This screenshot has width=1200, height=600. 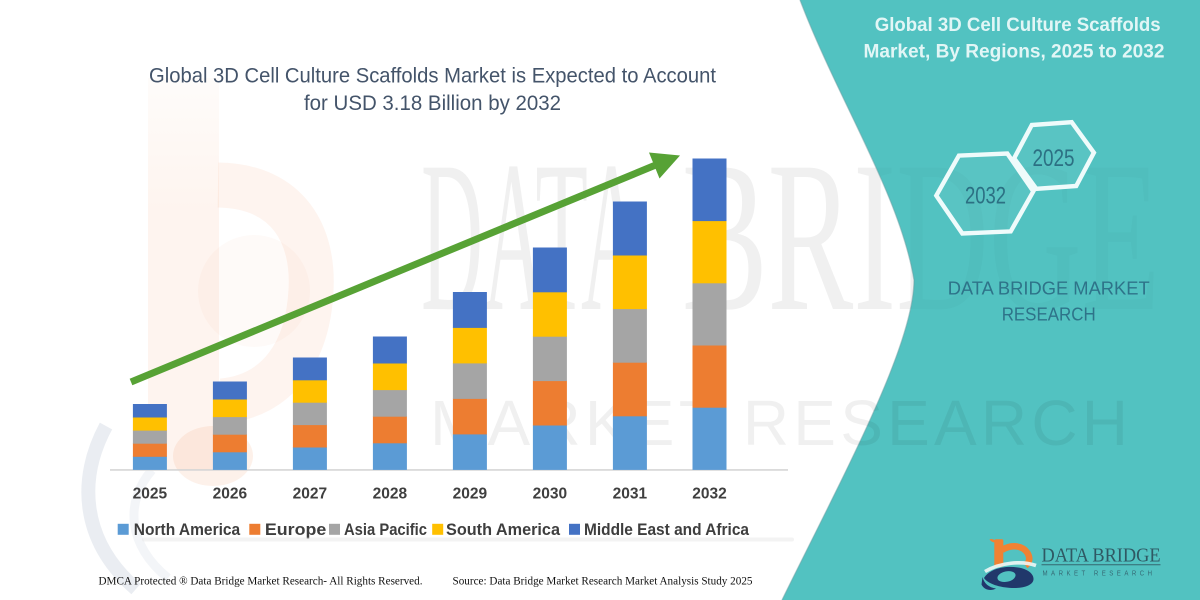 What do you see at coordinates (630, 494) in the screenshot?
I see `svg-text: 2031` at bounding box center [630, 494].